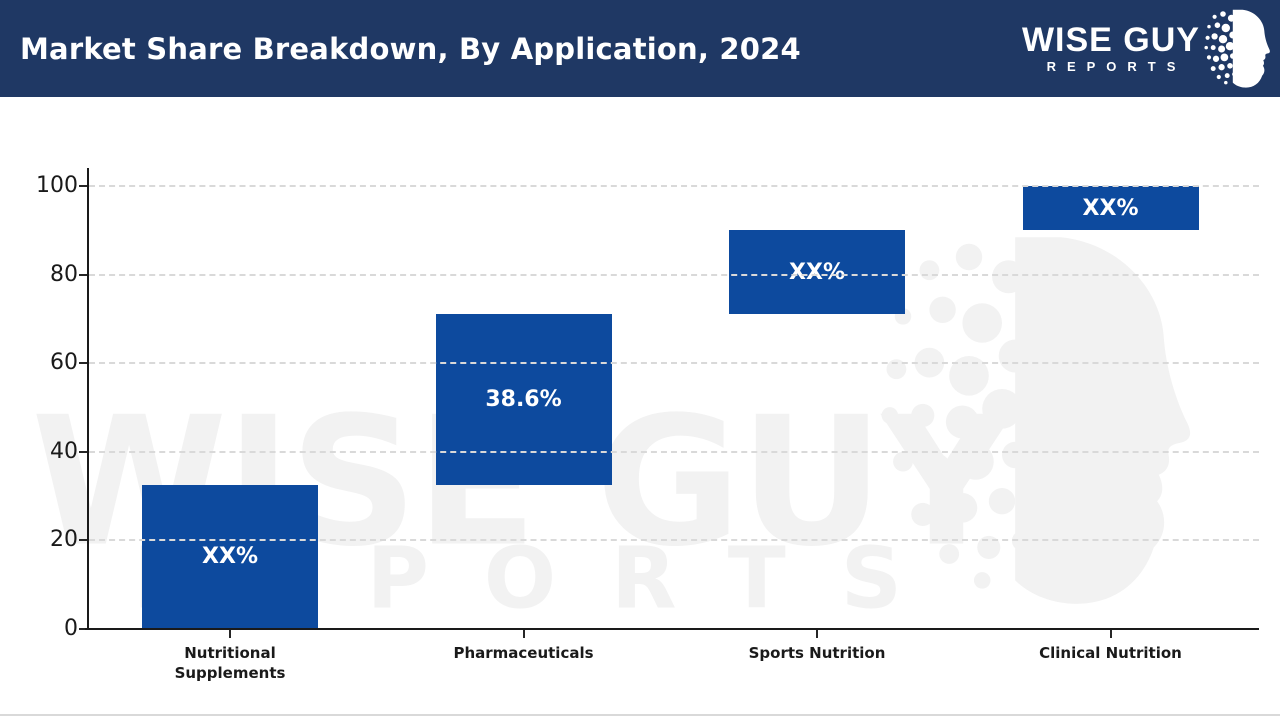  I want to click on x-tick-label-2: Sports Nutrition, so click(817, 653).